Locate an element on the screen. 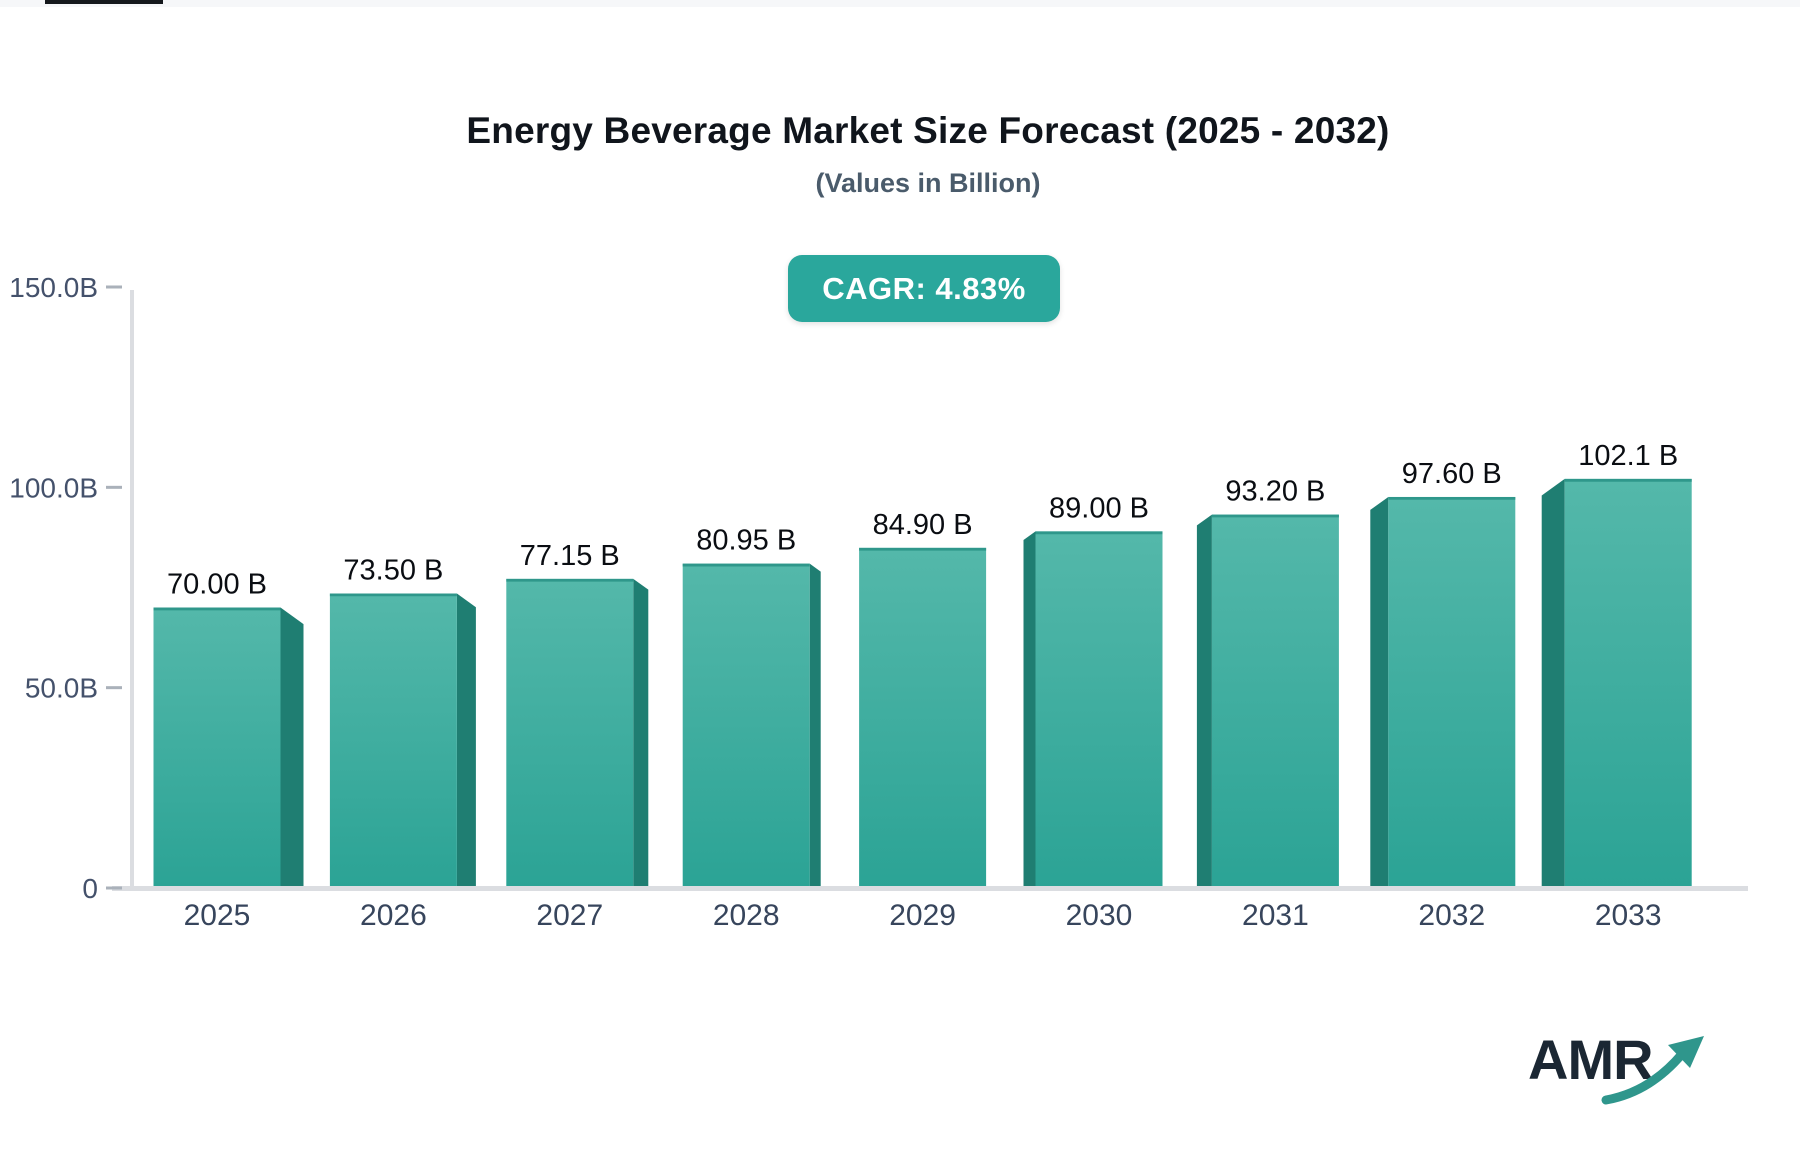 This screenshot has width=1800, height=1156. bar-value-label: 93.20 B is located at coordinates (1275, 492).